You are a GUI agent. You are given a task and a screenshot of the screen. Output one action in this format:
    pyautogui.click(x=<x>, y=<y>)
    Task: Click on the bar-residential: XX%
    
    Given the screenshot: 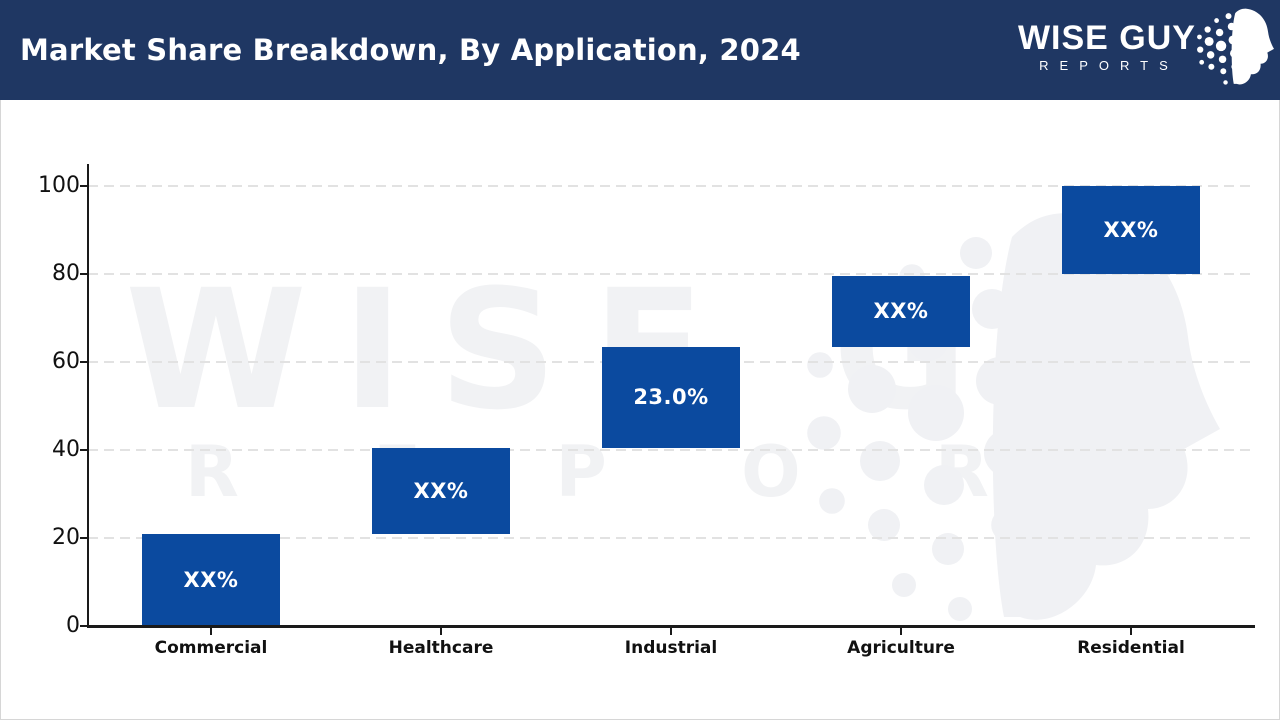 What is the action you would take?
    pyautogui.click(x=1131, y=230)
    